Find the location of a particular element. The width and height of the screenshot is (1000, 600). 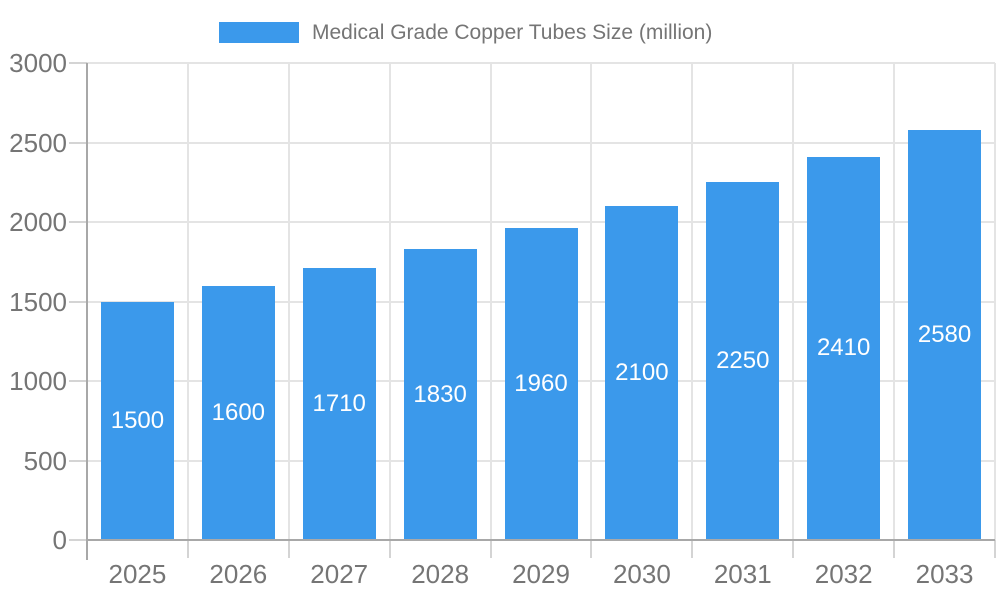

bar-value-label: 1500 is located at coordinates (137, 420).